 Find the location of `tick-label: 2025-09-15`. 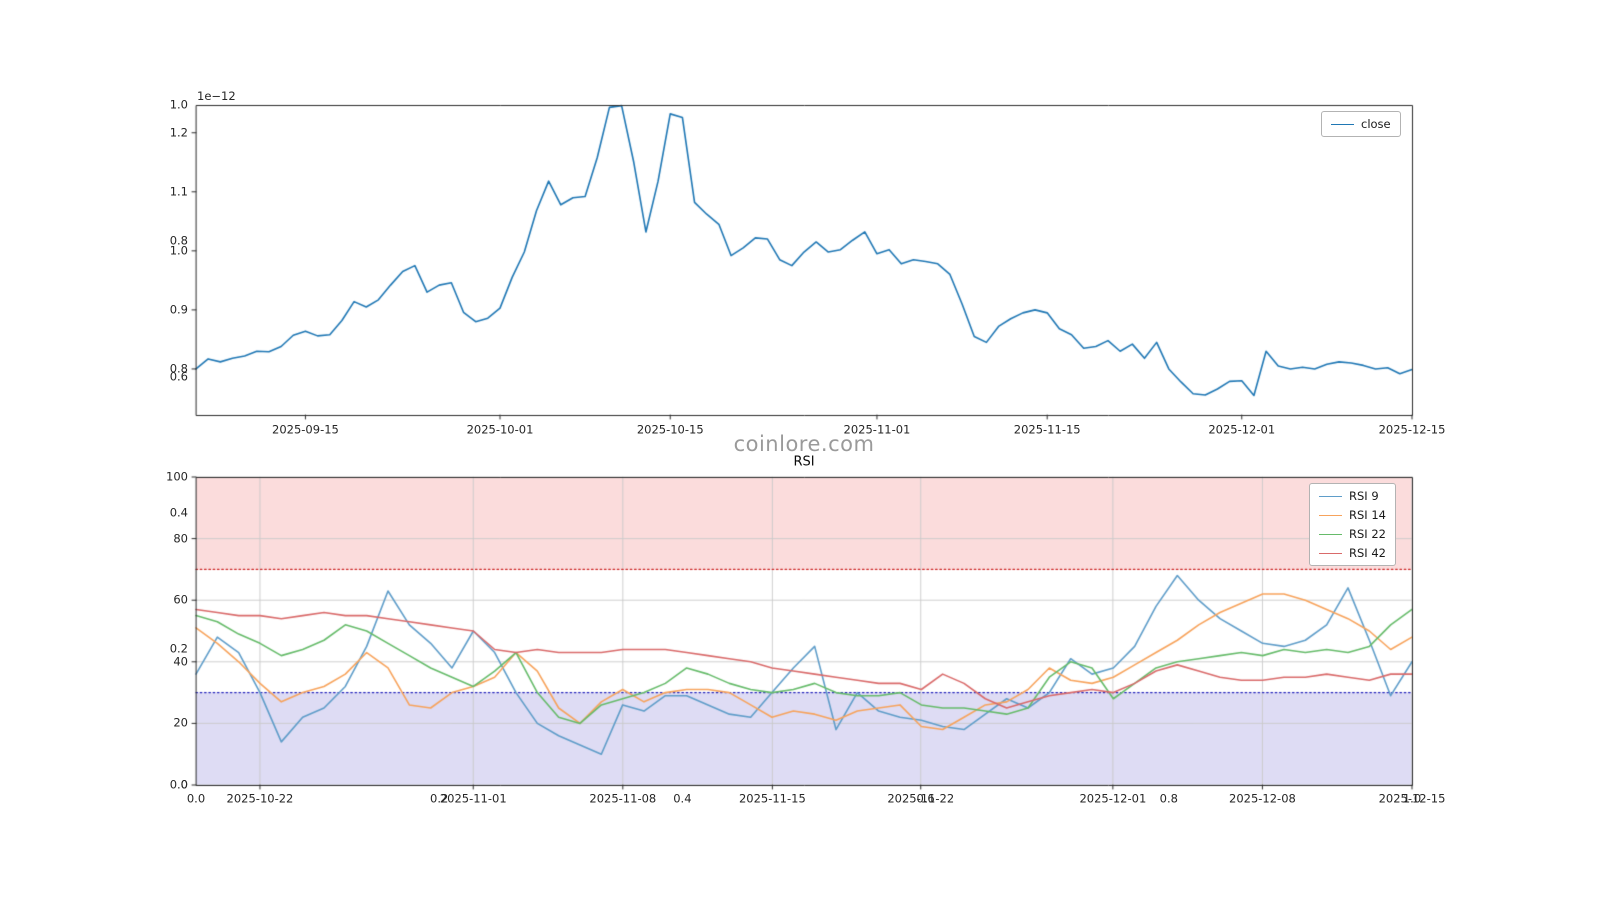

tick-label: 2025-09-15 is located at coordinates (305, 429).